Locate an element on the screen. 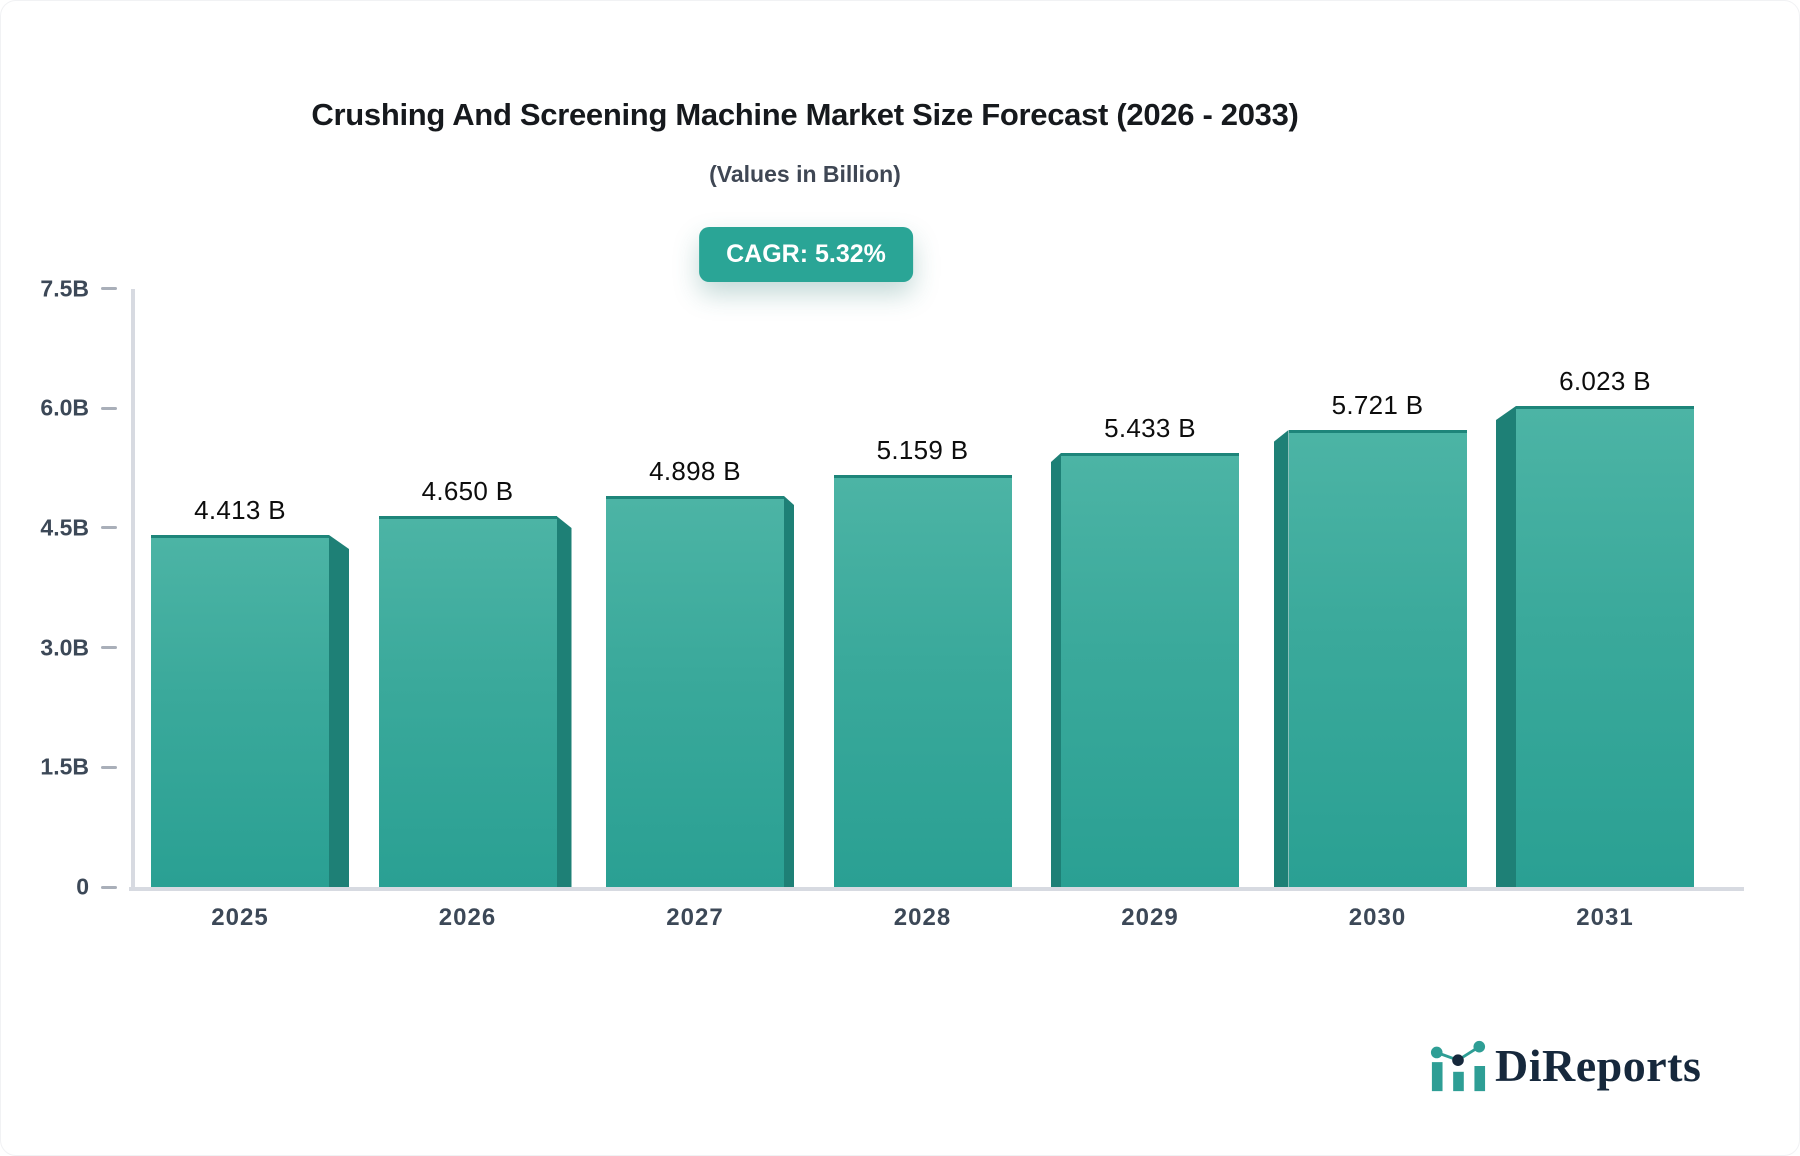 The height and width of the screenshot is (1156, 1800). y-tick-label-7.5B: 7.5B is located at coordinates (64, 288).